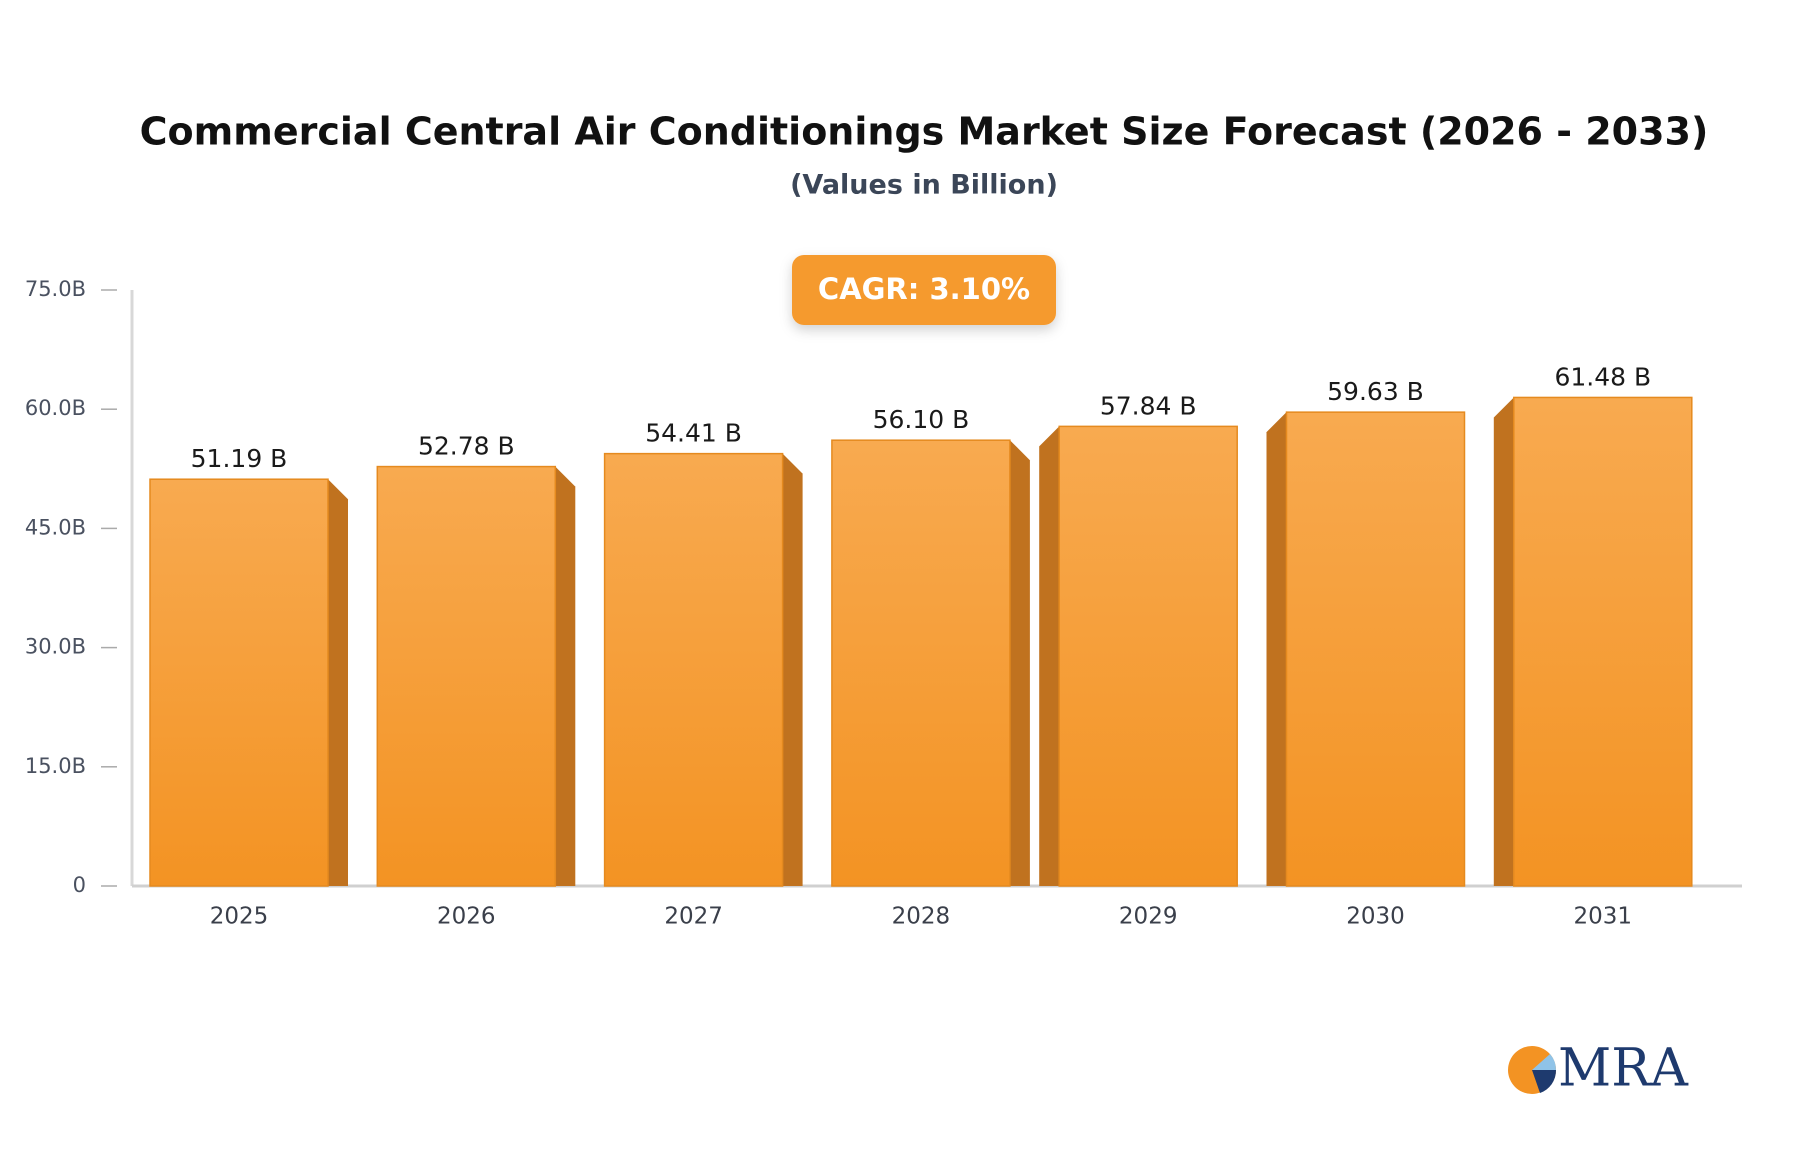 This screenshot has height=1156, width=1800. I want to click on value-label: 54.41 B, so click(693, 433).